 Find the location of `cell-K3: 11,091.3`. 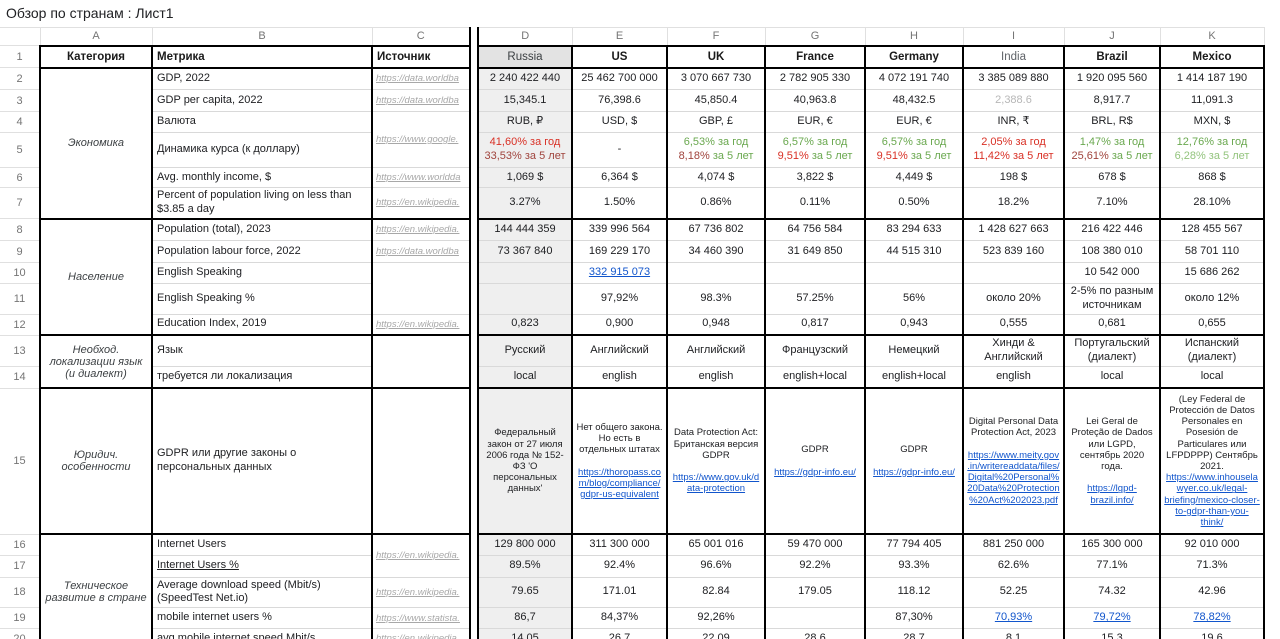

cell-K3: 11,091.3 is located at coordinates (1212, 100).